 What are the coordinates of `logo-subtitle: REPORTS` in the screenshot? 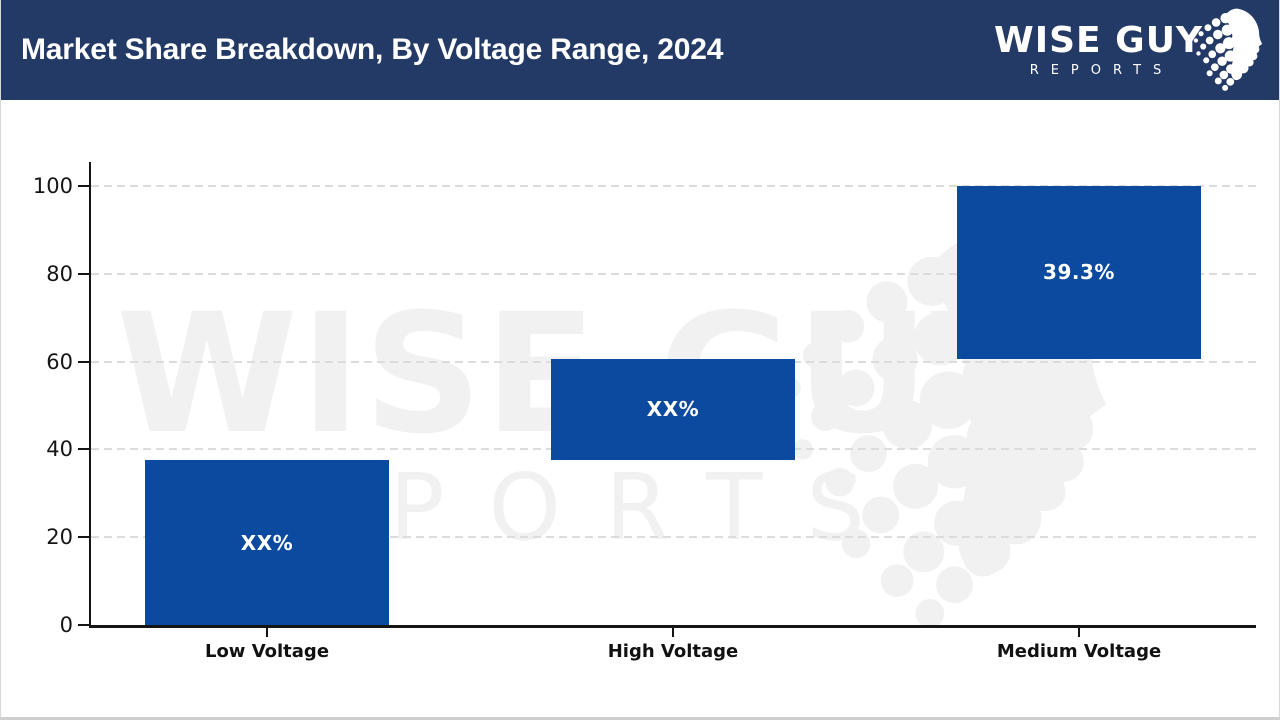 It's located at (1101, 70).